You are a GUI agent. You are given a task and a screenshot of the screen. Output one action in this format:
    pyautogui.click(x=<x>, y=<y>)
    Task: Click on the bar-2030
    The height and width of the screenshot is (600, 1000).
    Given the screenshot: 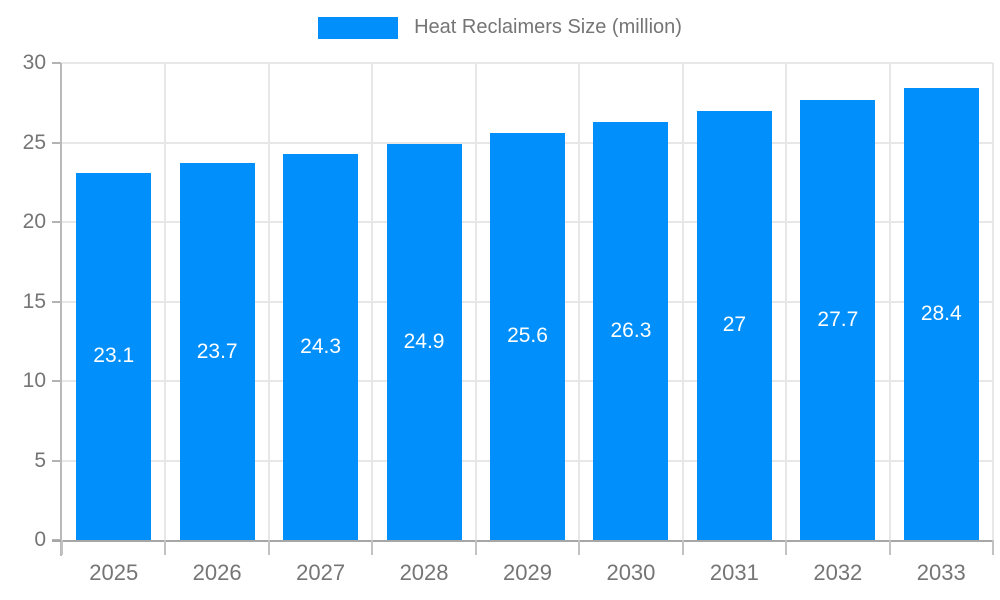 What is the action you would take?
    pyautogui.click(x=631, y=330)
    